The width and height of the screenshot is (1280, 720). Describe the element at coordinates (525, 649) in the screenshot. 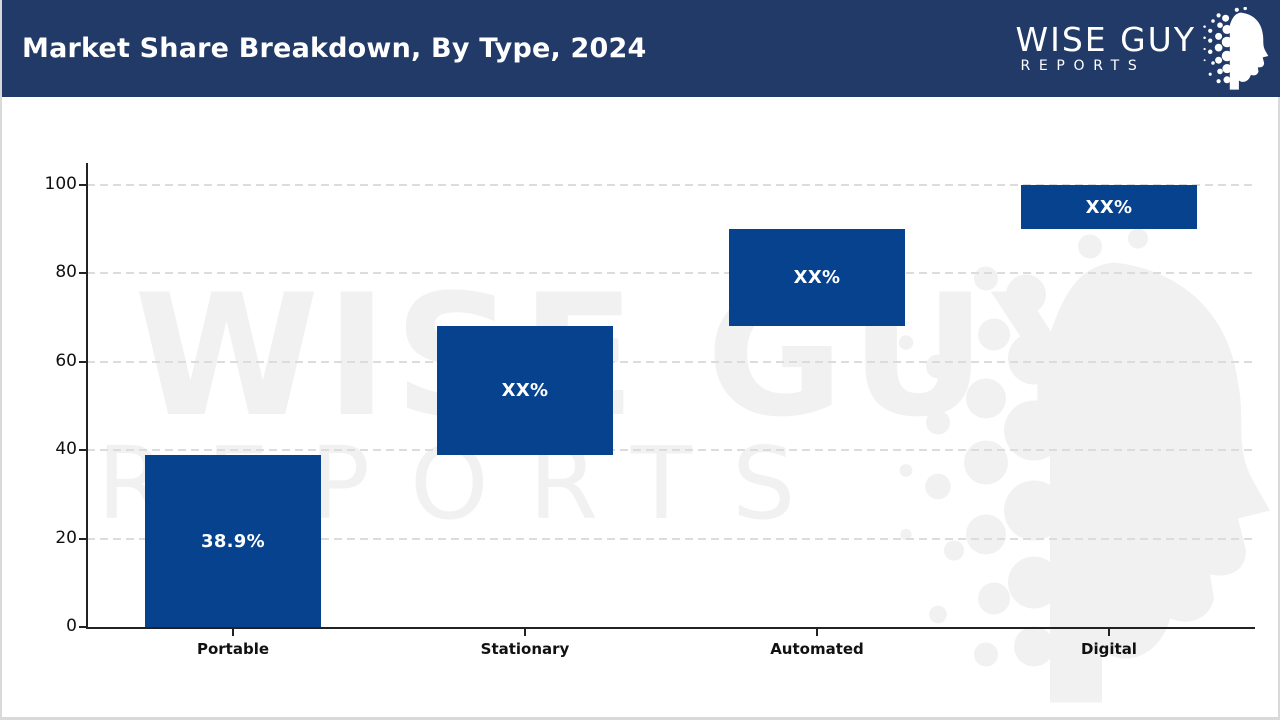

I see `x-tick-label: Stationary` at that location.